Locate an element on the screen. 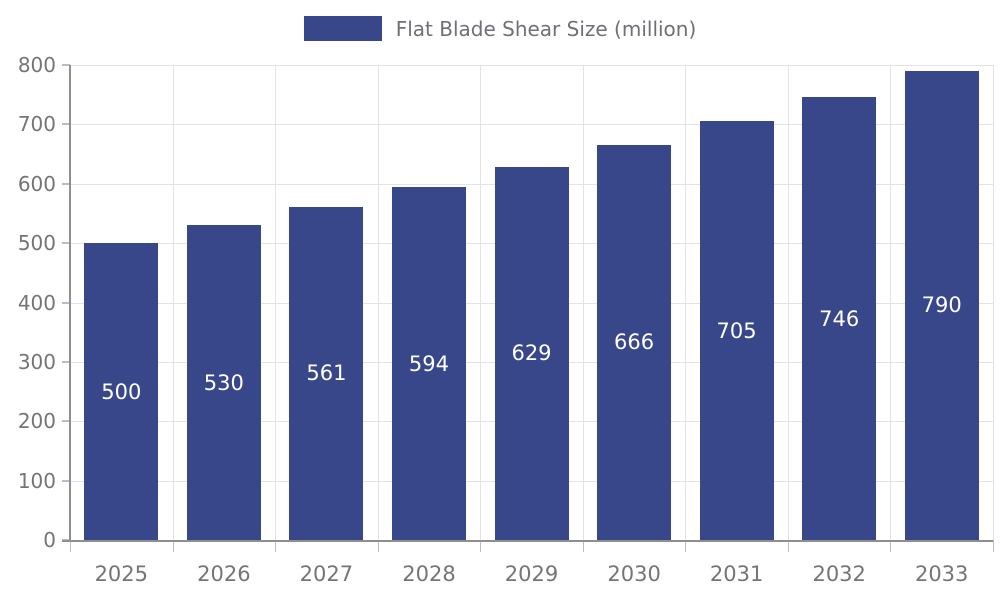 The width and height of the screenshot is (1000, 600). bar-2032: 746 is located at coordinates (839, 318).